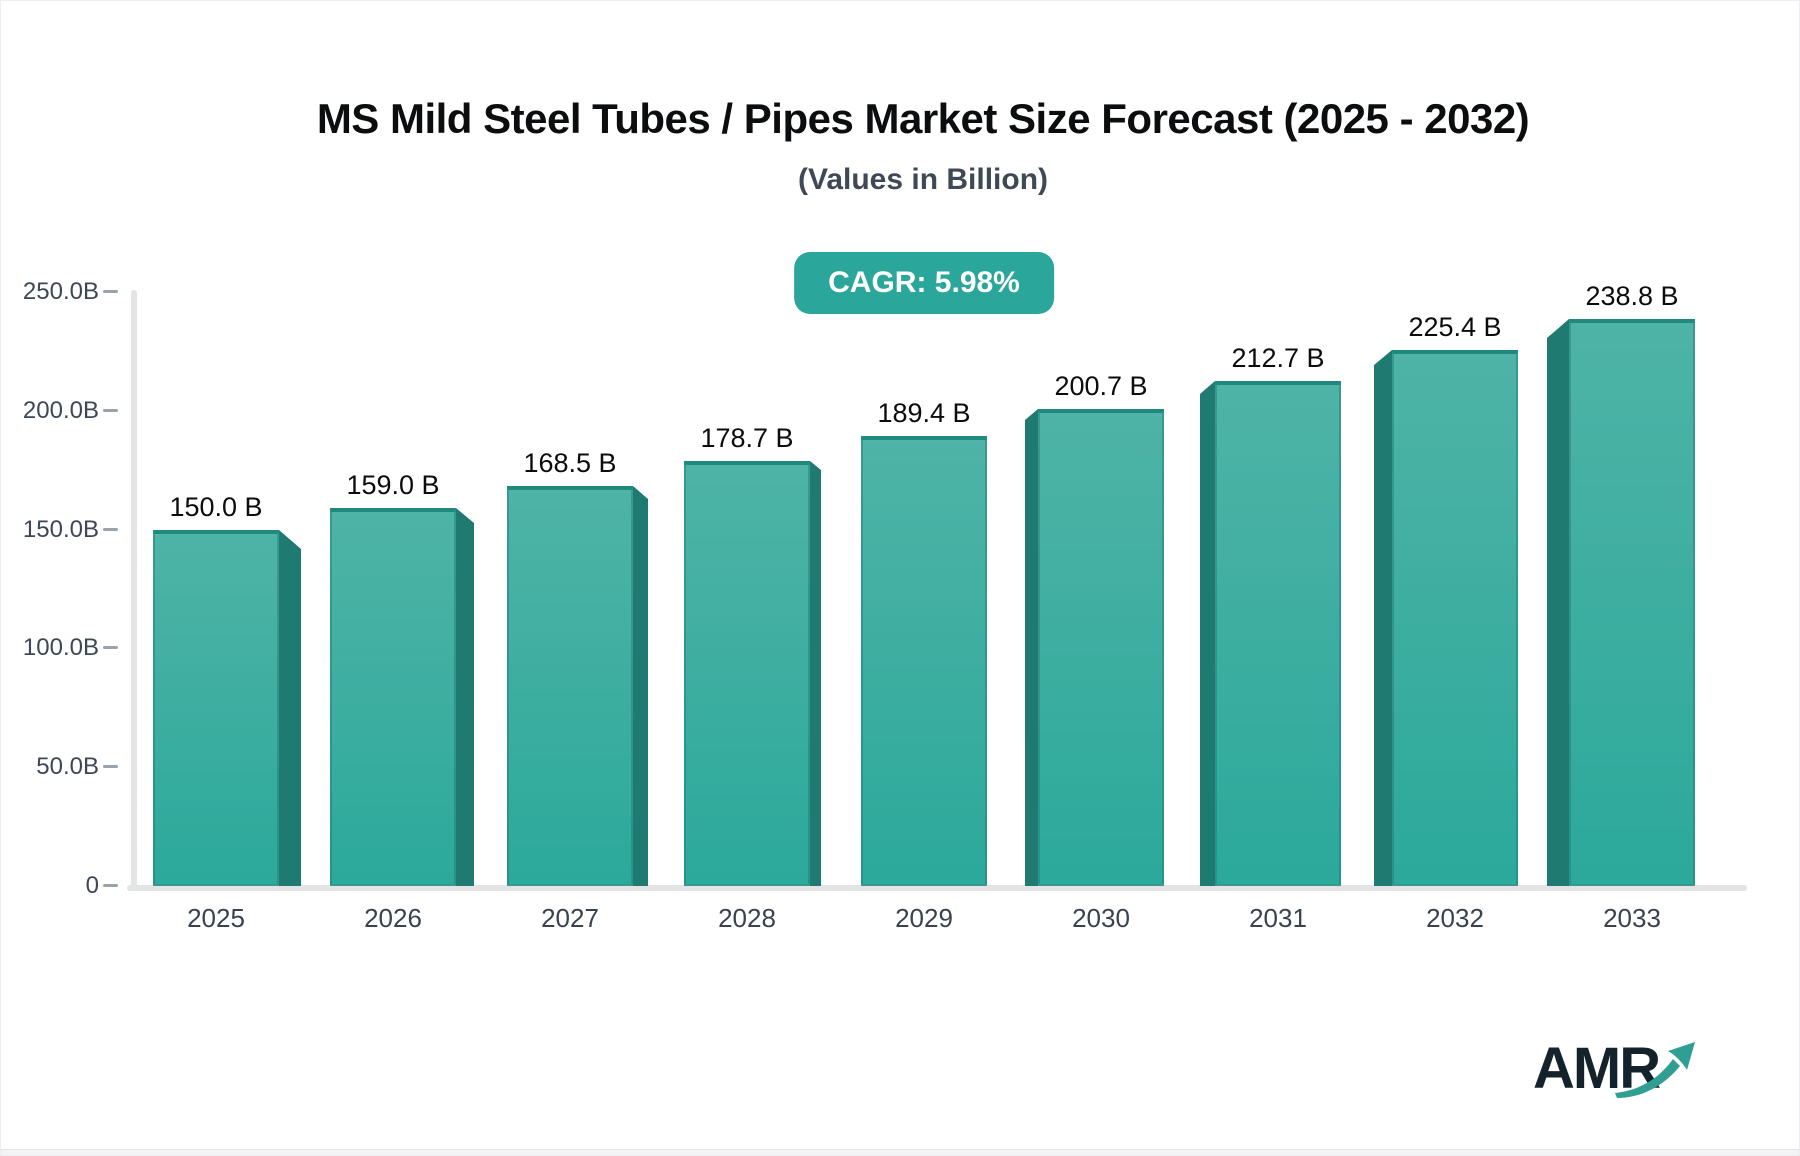  I want to click on bar-2031, so click(1278, 633).